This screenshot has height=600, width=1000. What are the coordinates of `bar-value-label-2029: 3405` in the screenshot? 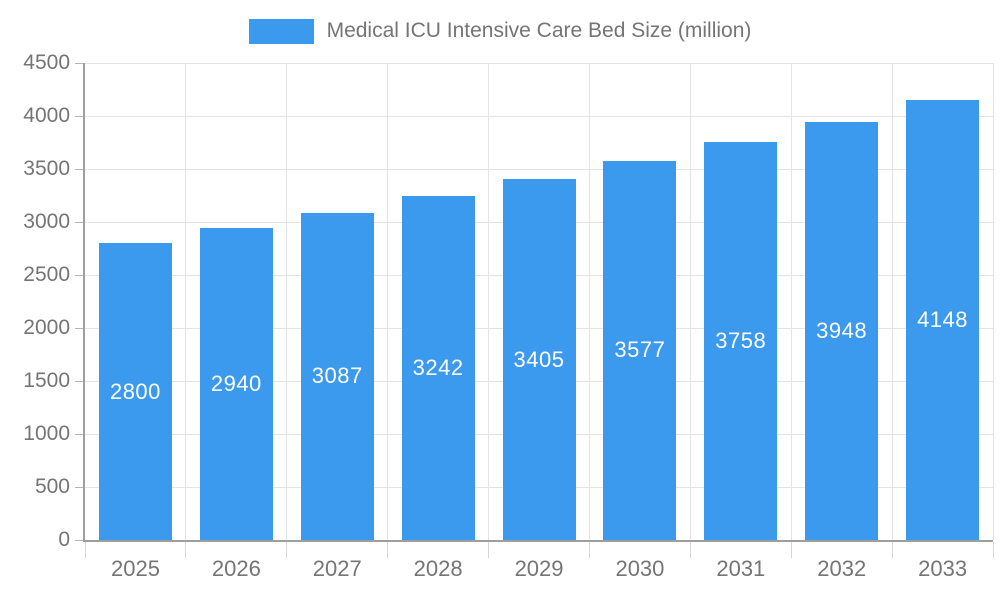 It's located at (539, 359).